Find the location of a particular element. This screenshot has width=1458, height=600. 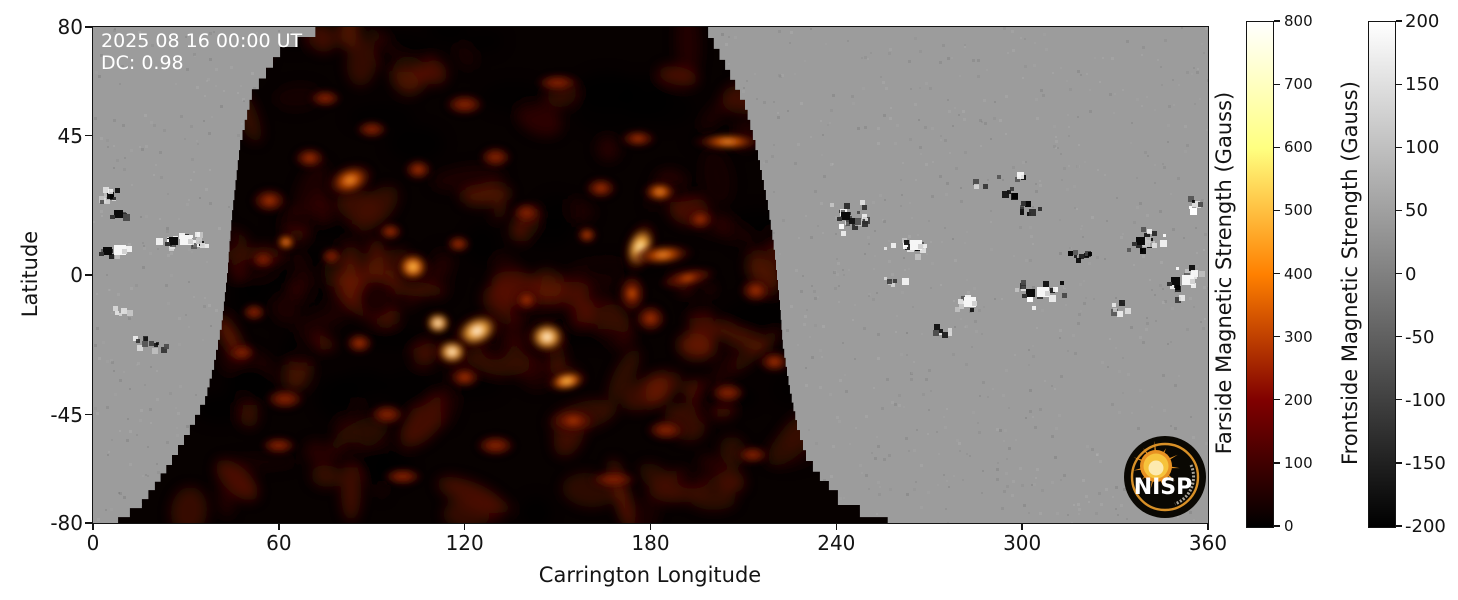

farside-colorbar-tick-label: 800 is located at coordinates (1298, 21).